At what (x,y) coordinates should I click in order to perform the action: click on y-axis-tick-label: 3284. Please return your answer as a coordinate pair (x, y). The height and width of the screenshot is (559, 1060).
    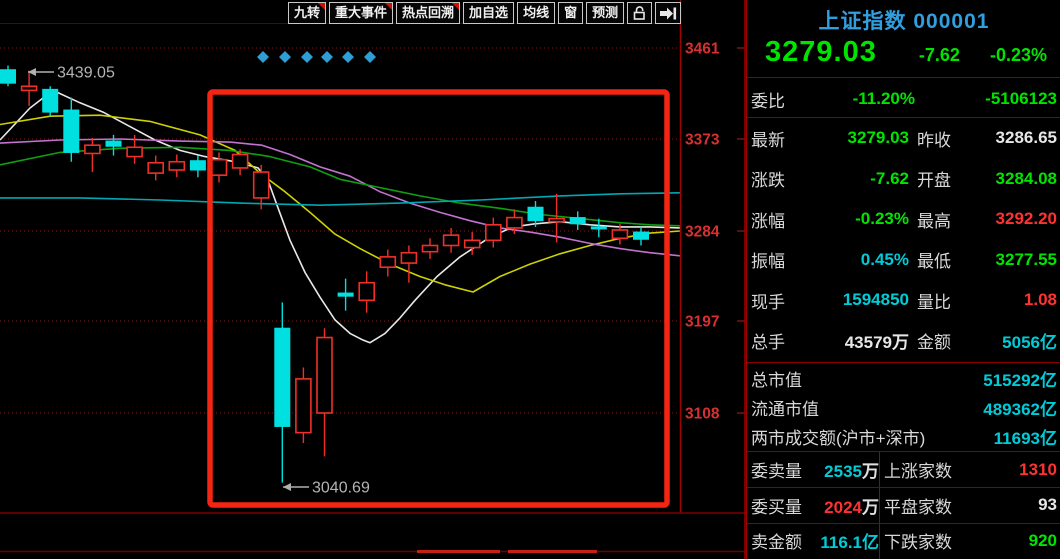
    Looking at the image, I should click on (702, 232).